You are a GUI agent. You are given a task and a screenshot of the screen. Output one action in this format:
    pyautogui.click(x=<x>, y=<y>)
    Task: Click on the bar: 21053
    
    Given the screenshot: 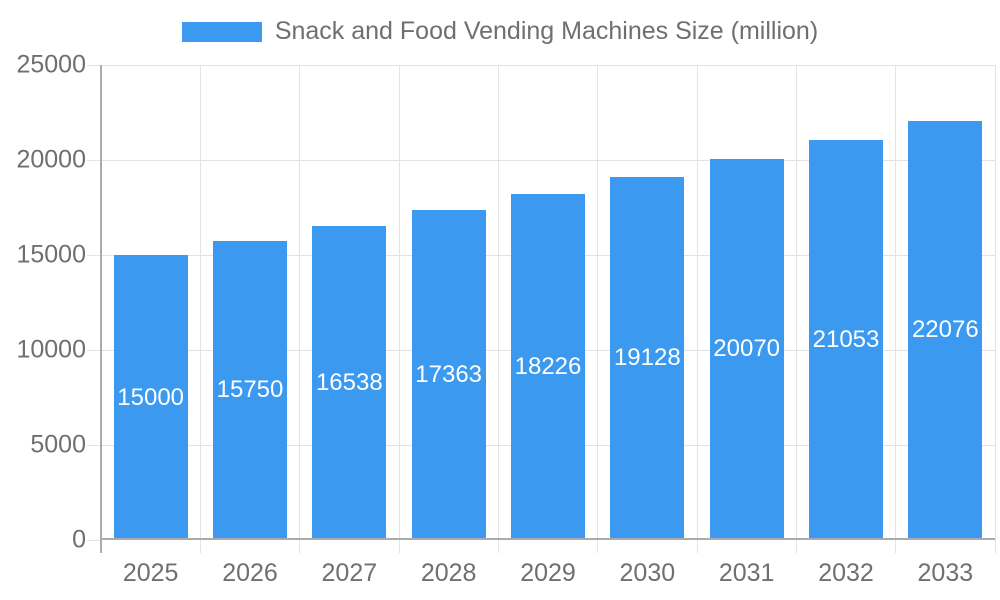 What is the action you would take?
    pyautogui.click(x=846, y=339)
    